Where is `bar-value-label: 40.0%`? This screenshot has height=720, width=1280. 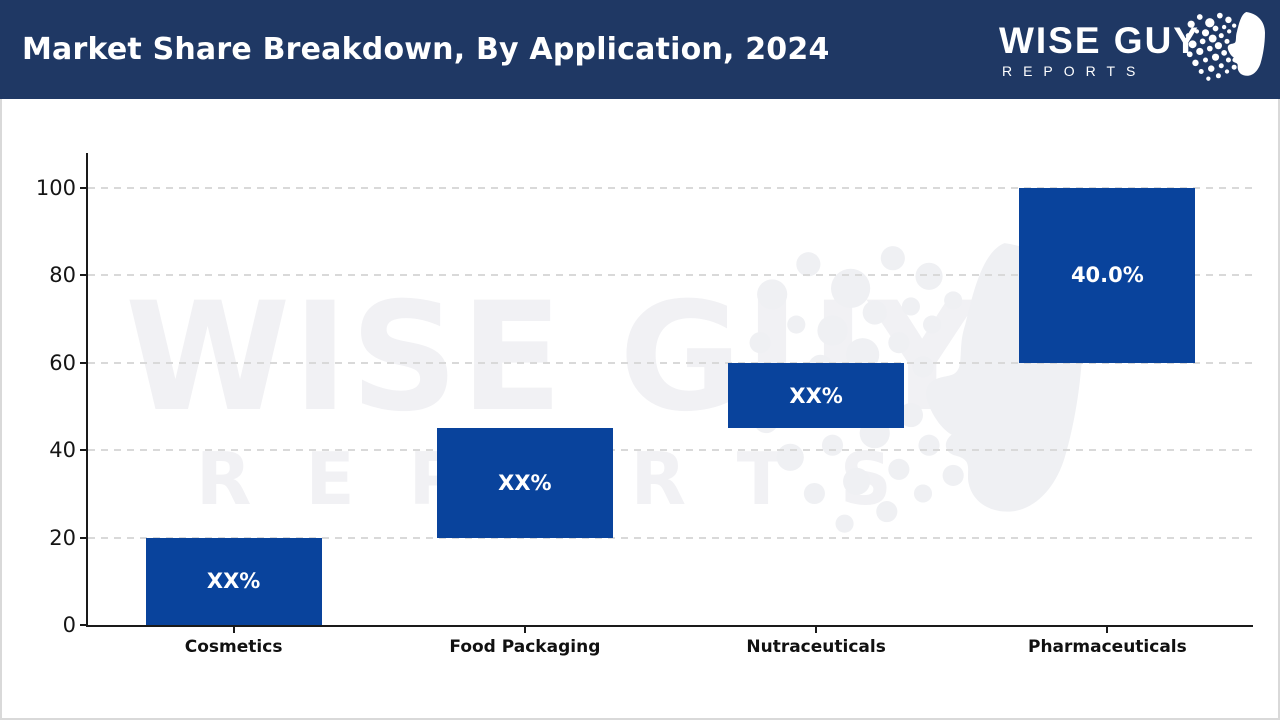
bar-value-label: 40.0% is located at coordinates (1107, 275).